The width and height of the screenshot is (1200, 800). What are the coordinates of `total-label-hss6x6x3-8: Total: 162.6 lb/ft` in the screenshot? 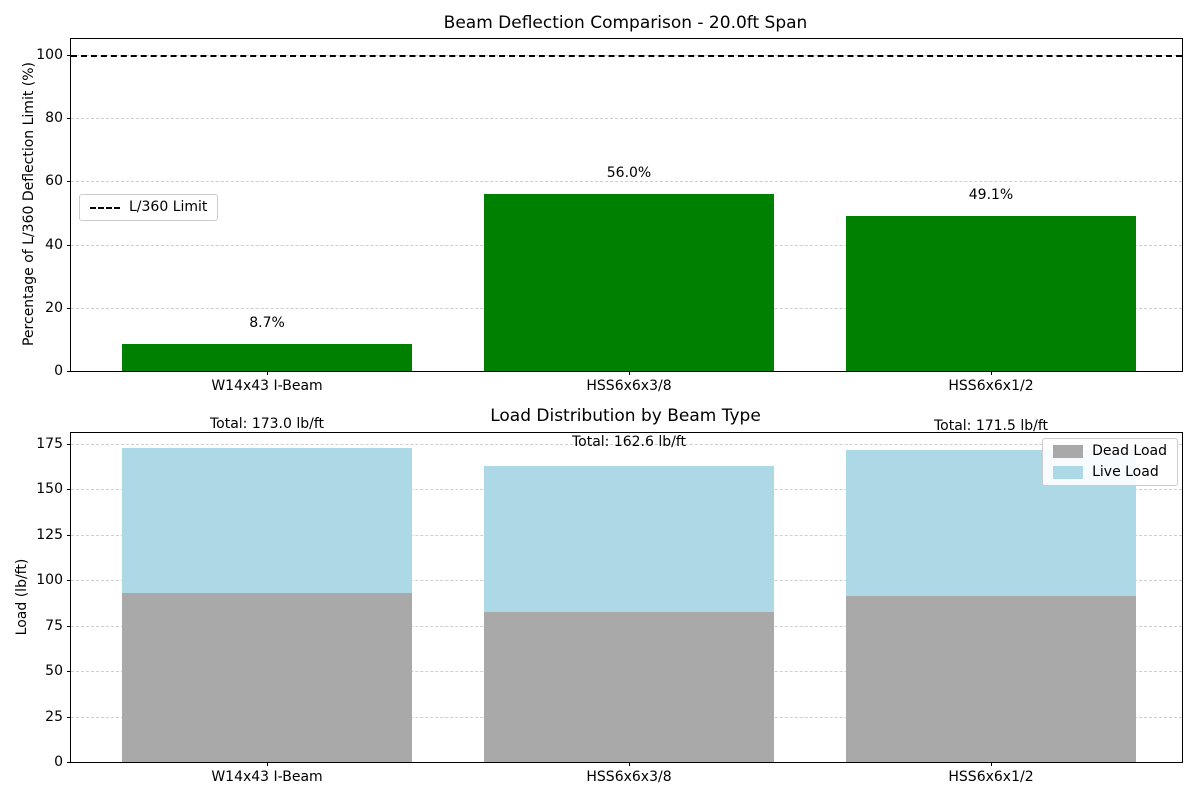 It's located at (629, 442).